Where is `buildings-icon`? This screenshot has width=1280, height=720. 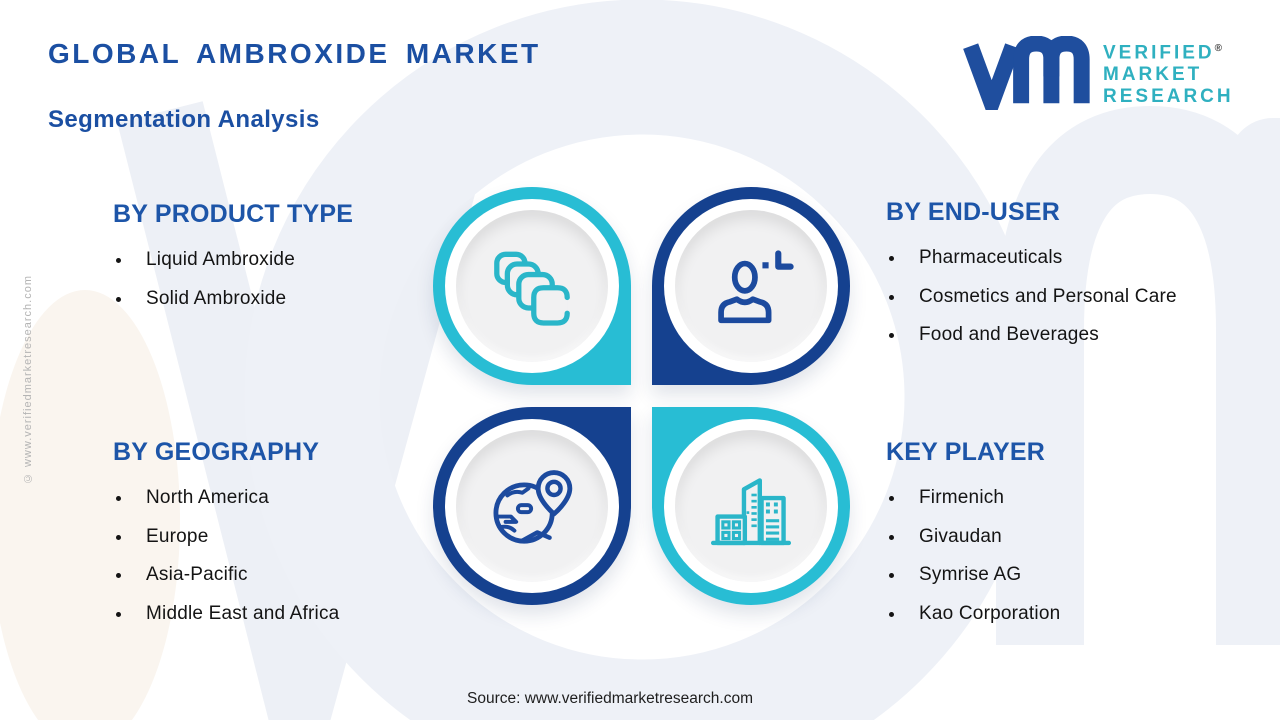 buildings-icon is located at coordinates (751, 512).